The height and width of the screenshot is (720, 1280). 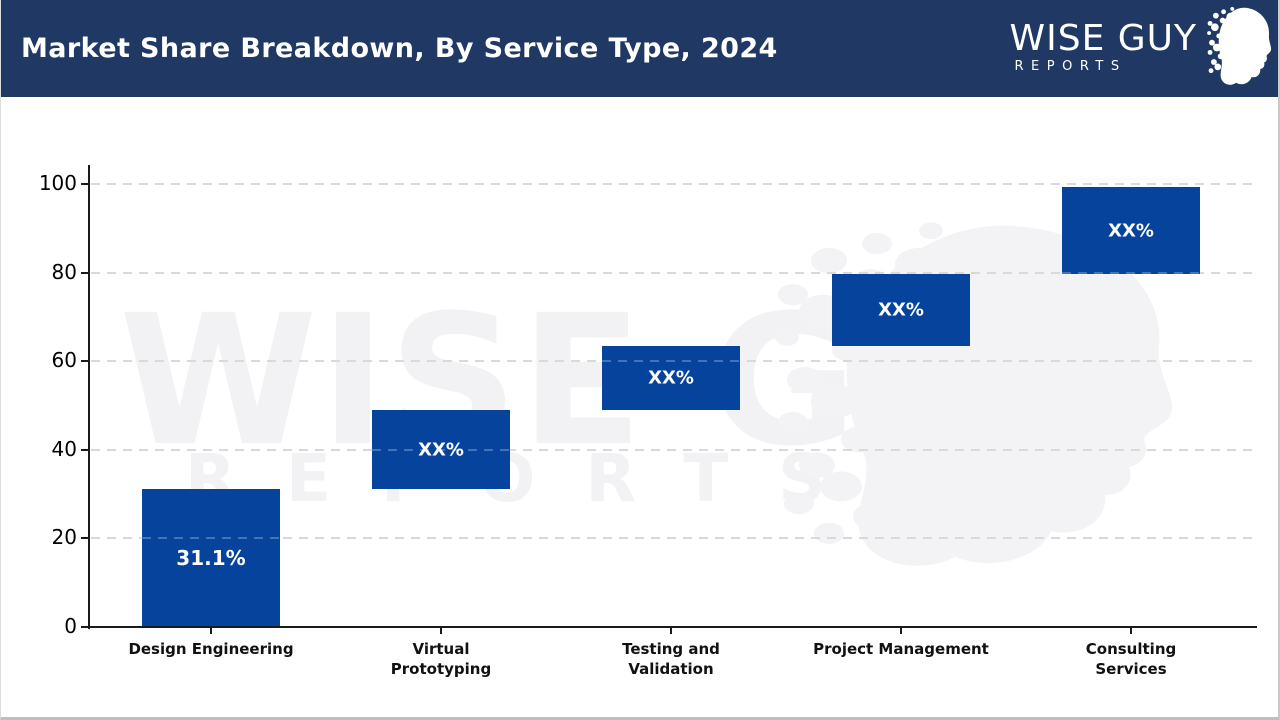 What do you see at coordinates (64, 537) in the screenshot?
I see `y-tick-label: 20` at bounding box center [64, 537].